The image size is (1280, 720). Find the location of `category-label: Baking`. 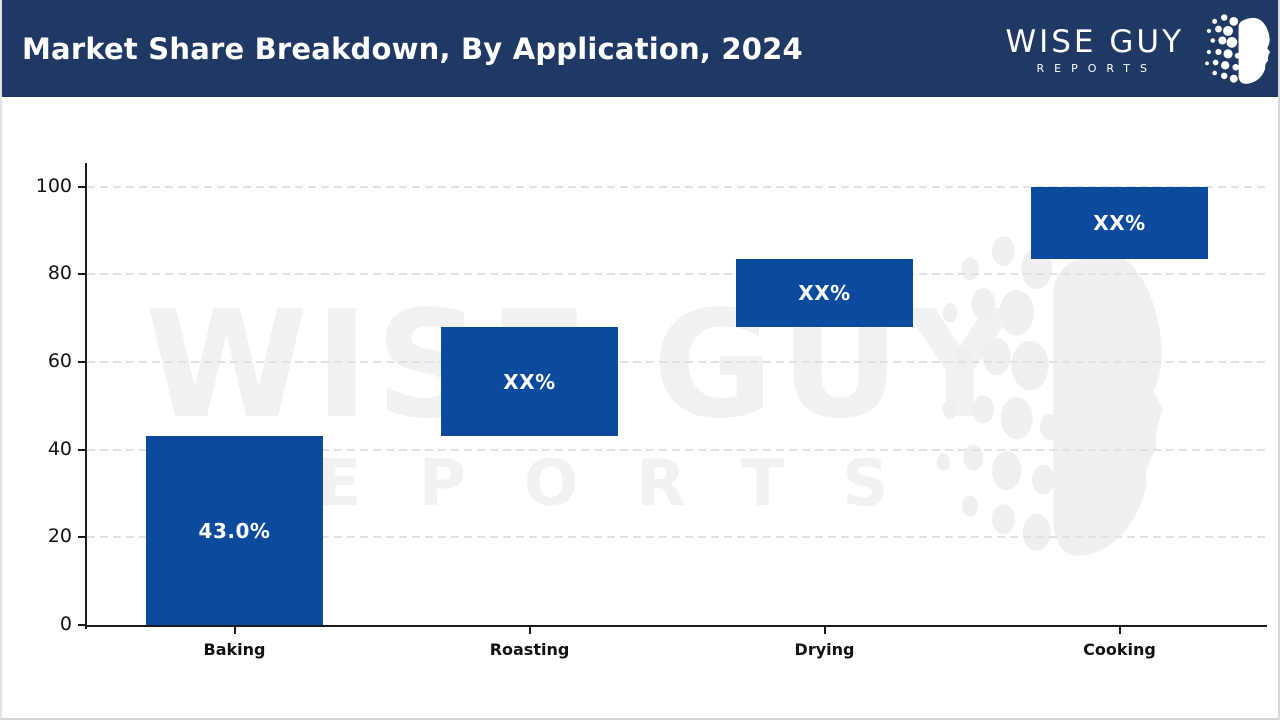

category-label: Baking is located at coordinates (234, 649).